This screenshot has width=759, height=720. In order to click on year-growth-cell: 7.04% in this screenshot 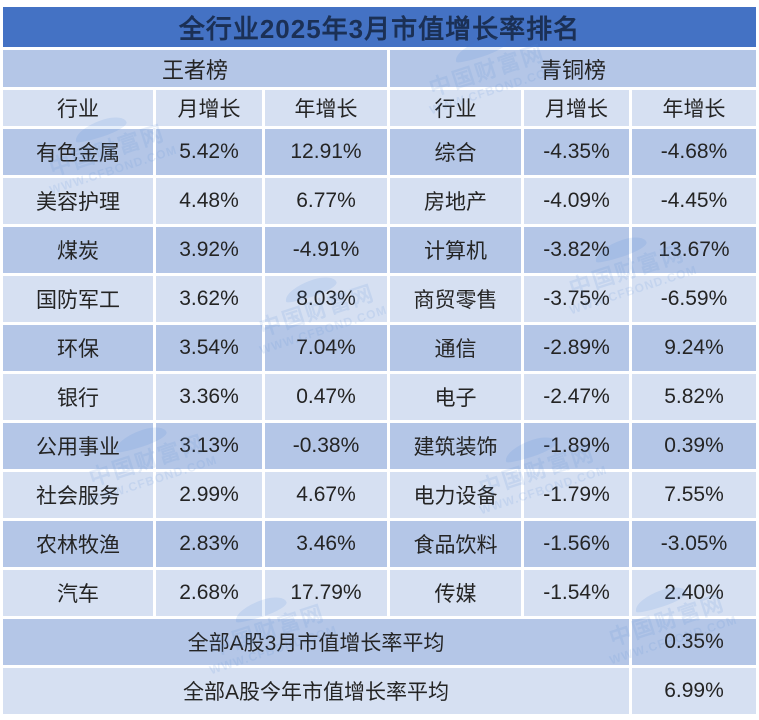, I will do `click(326, 348)`.